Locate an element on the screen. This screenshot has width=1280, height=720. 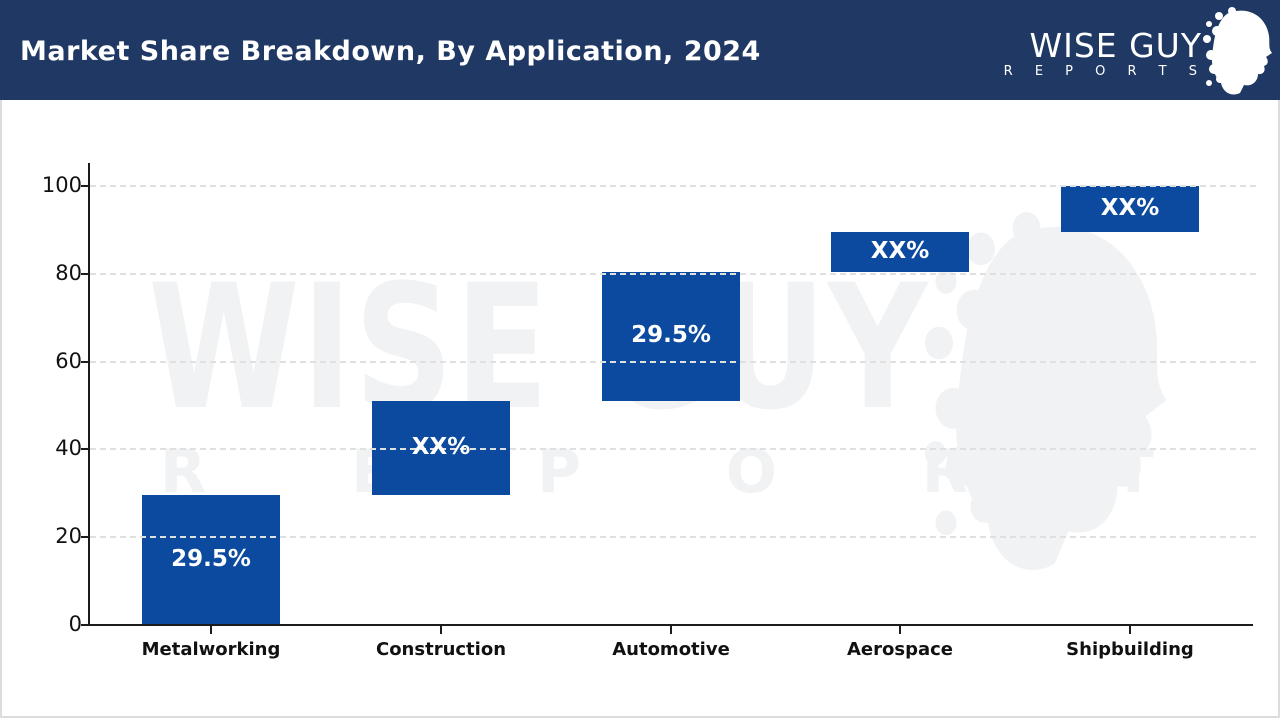
bar-value-label-metalworking: 29.5% is located at coordinates (211, 559).